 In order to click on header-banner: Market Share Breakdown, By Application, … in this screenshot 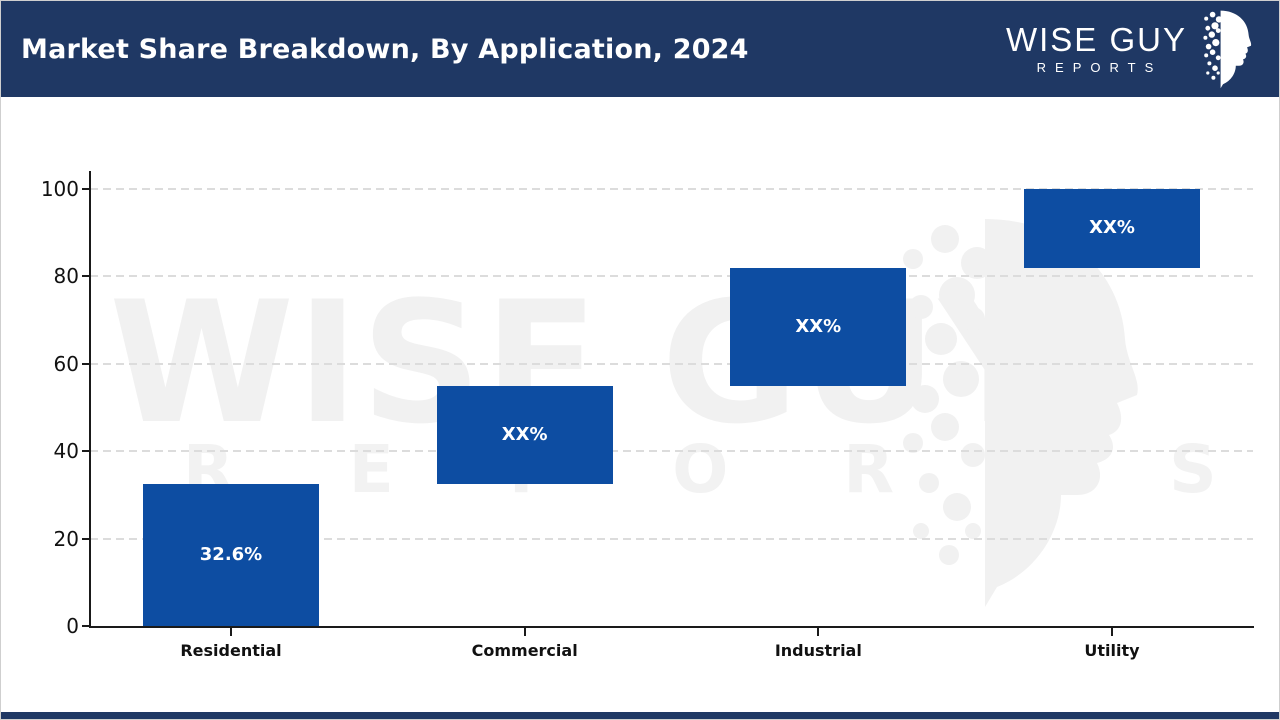, I will do `click(640, 49)`.